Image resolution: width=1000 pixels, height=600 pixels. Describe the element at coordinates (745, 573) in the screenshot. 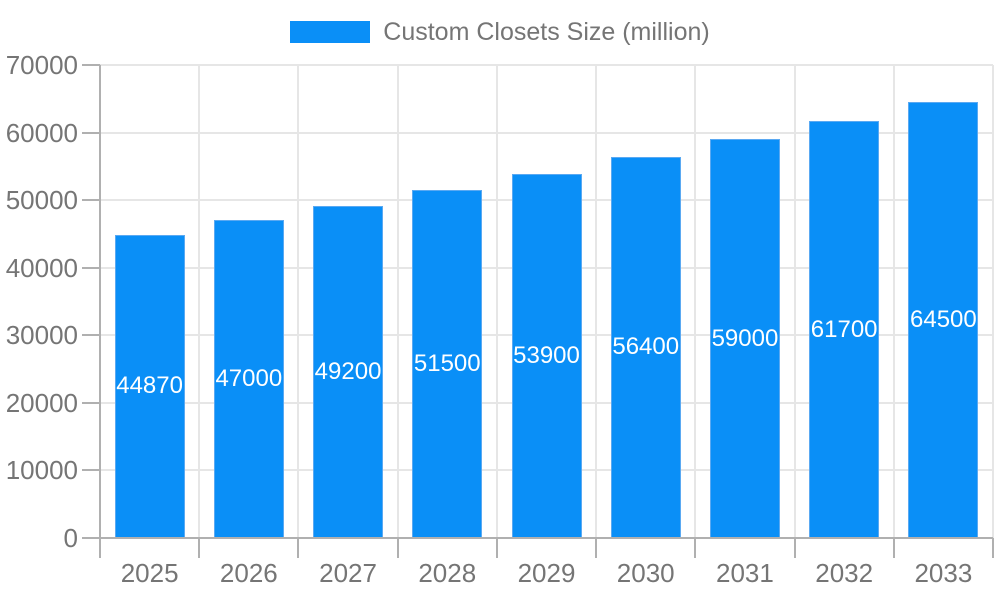

I see `x-axis-tick-label: 2031` at that location.